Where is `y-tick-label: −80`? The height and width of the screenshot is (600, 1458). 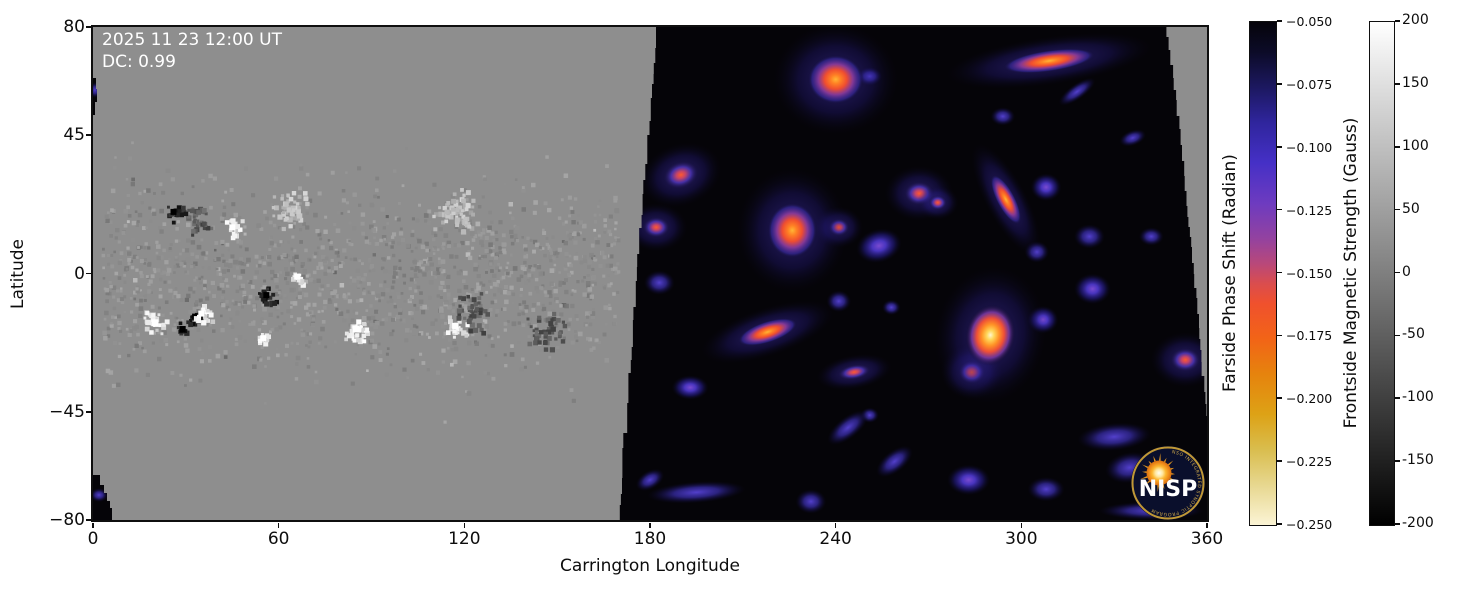
y-tick-label: −80 is located at coordinates (67, 520).